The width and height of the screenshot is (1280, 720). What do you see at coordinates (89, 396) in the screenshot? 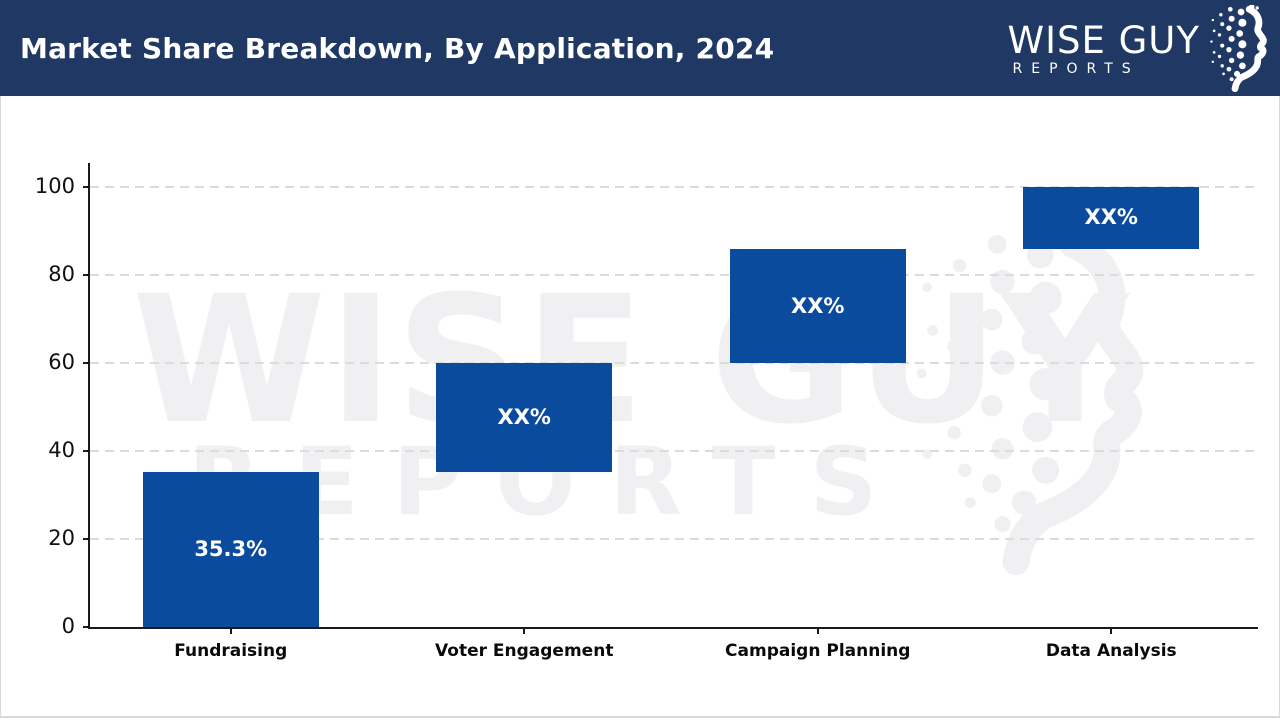
I see `y-axis-spine` at bounding box center [89, 396].